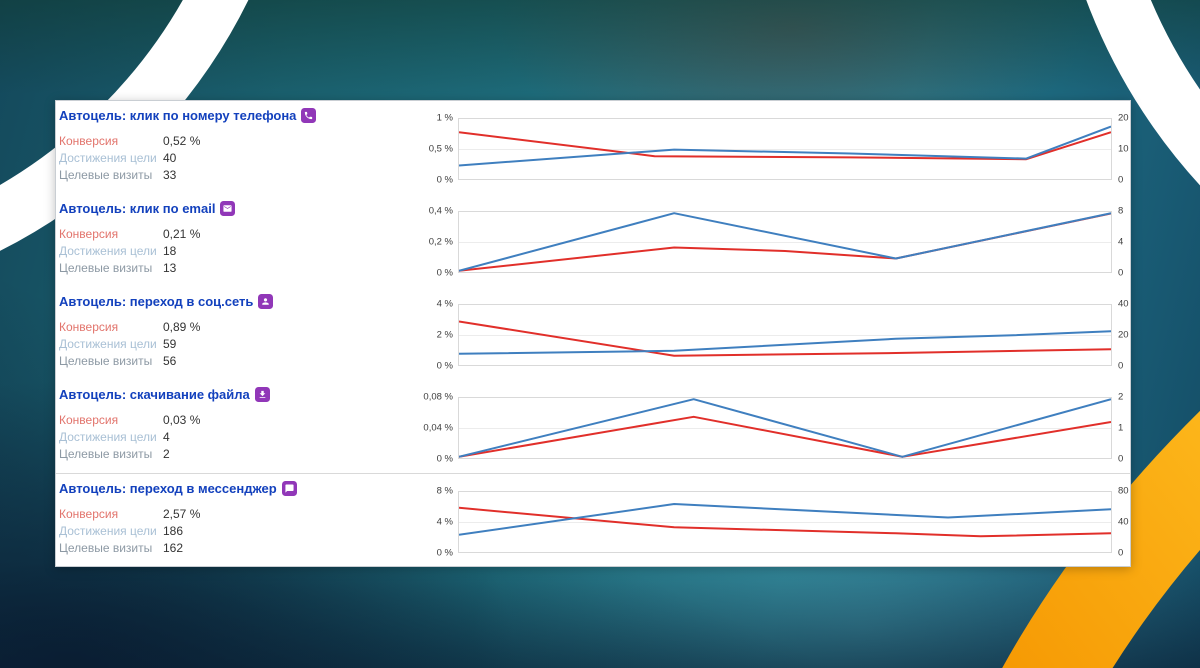 This screenshot has width=1200, height=668. I want to click on metric-row: Конверсия 0,03 %, so click(229, 419).